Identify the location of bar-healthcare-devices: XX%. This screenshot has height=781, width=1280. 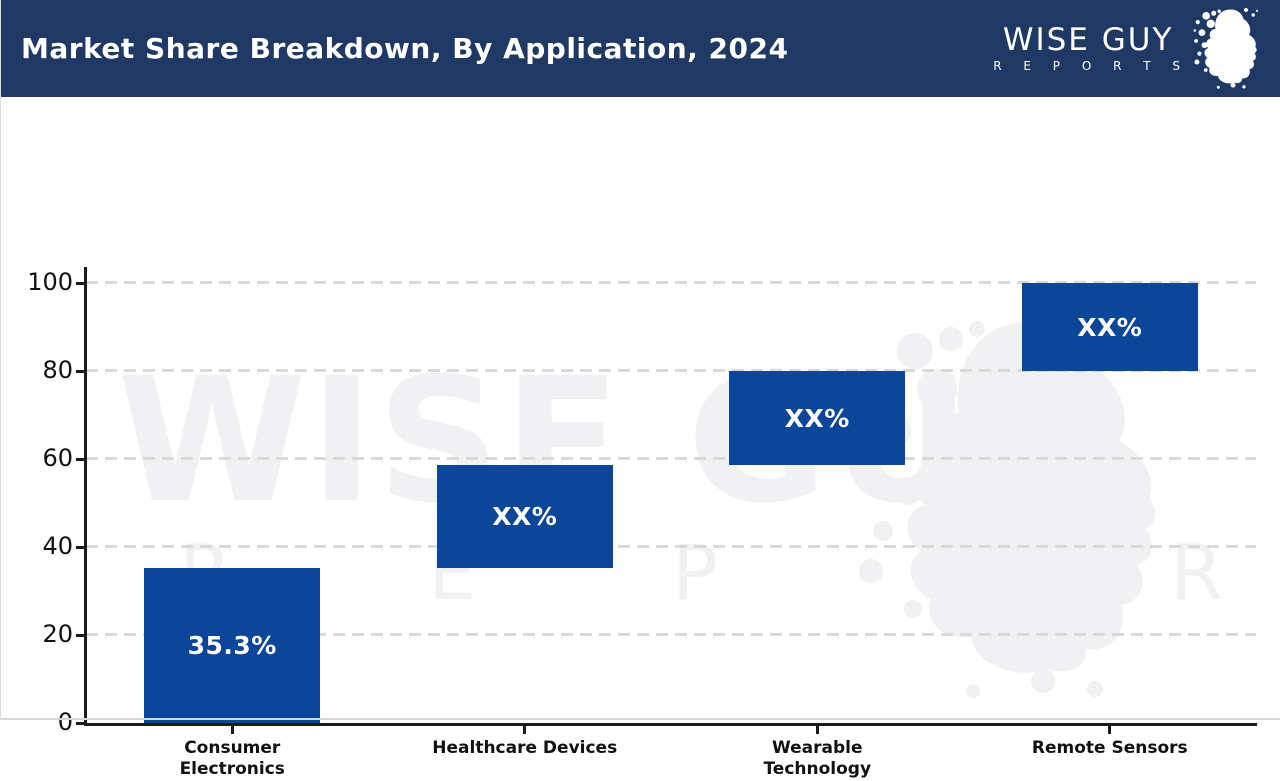
(524, 516).